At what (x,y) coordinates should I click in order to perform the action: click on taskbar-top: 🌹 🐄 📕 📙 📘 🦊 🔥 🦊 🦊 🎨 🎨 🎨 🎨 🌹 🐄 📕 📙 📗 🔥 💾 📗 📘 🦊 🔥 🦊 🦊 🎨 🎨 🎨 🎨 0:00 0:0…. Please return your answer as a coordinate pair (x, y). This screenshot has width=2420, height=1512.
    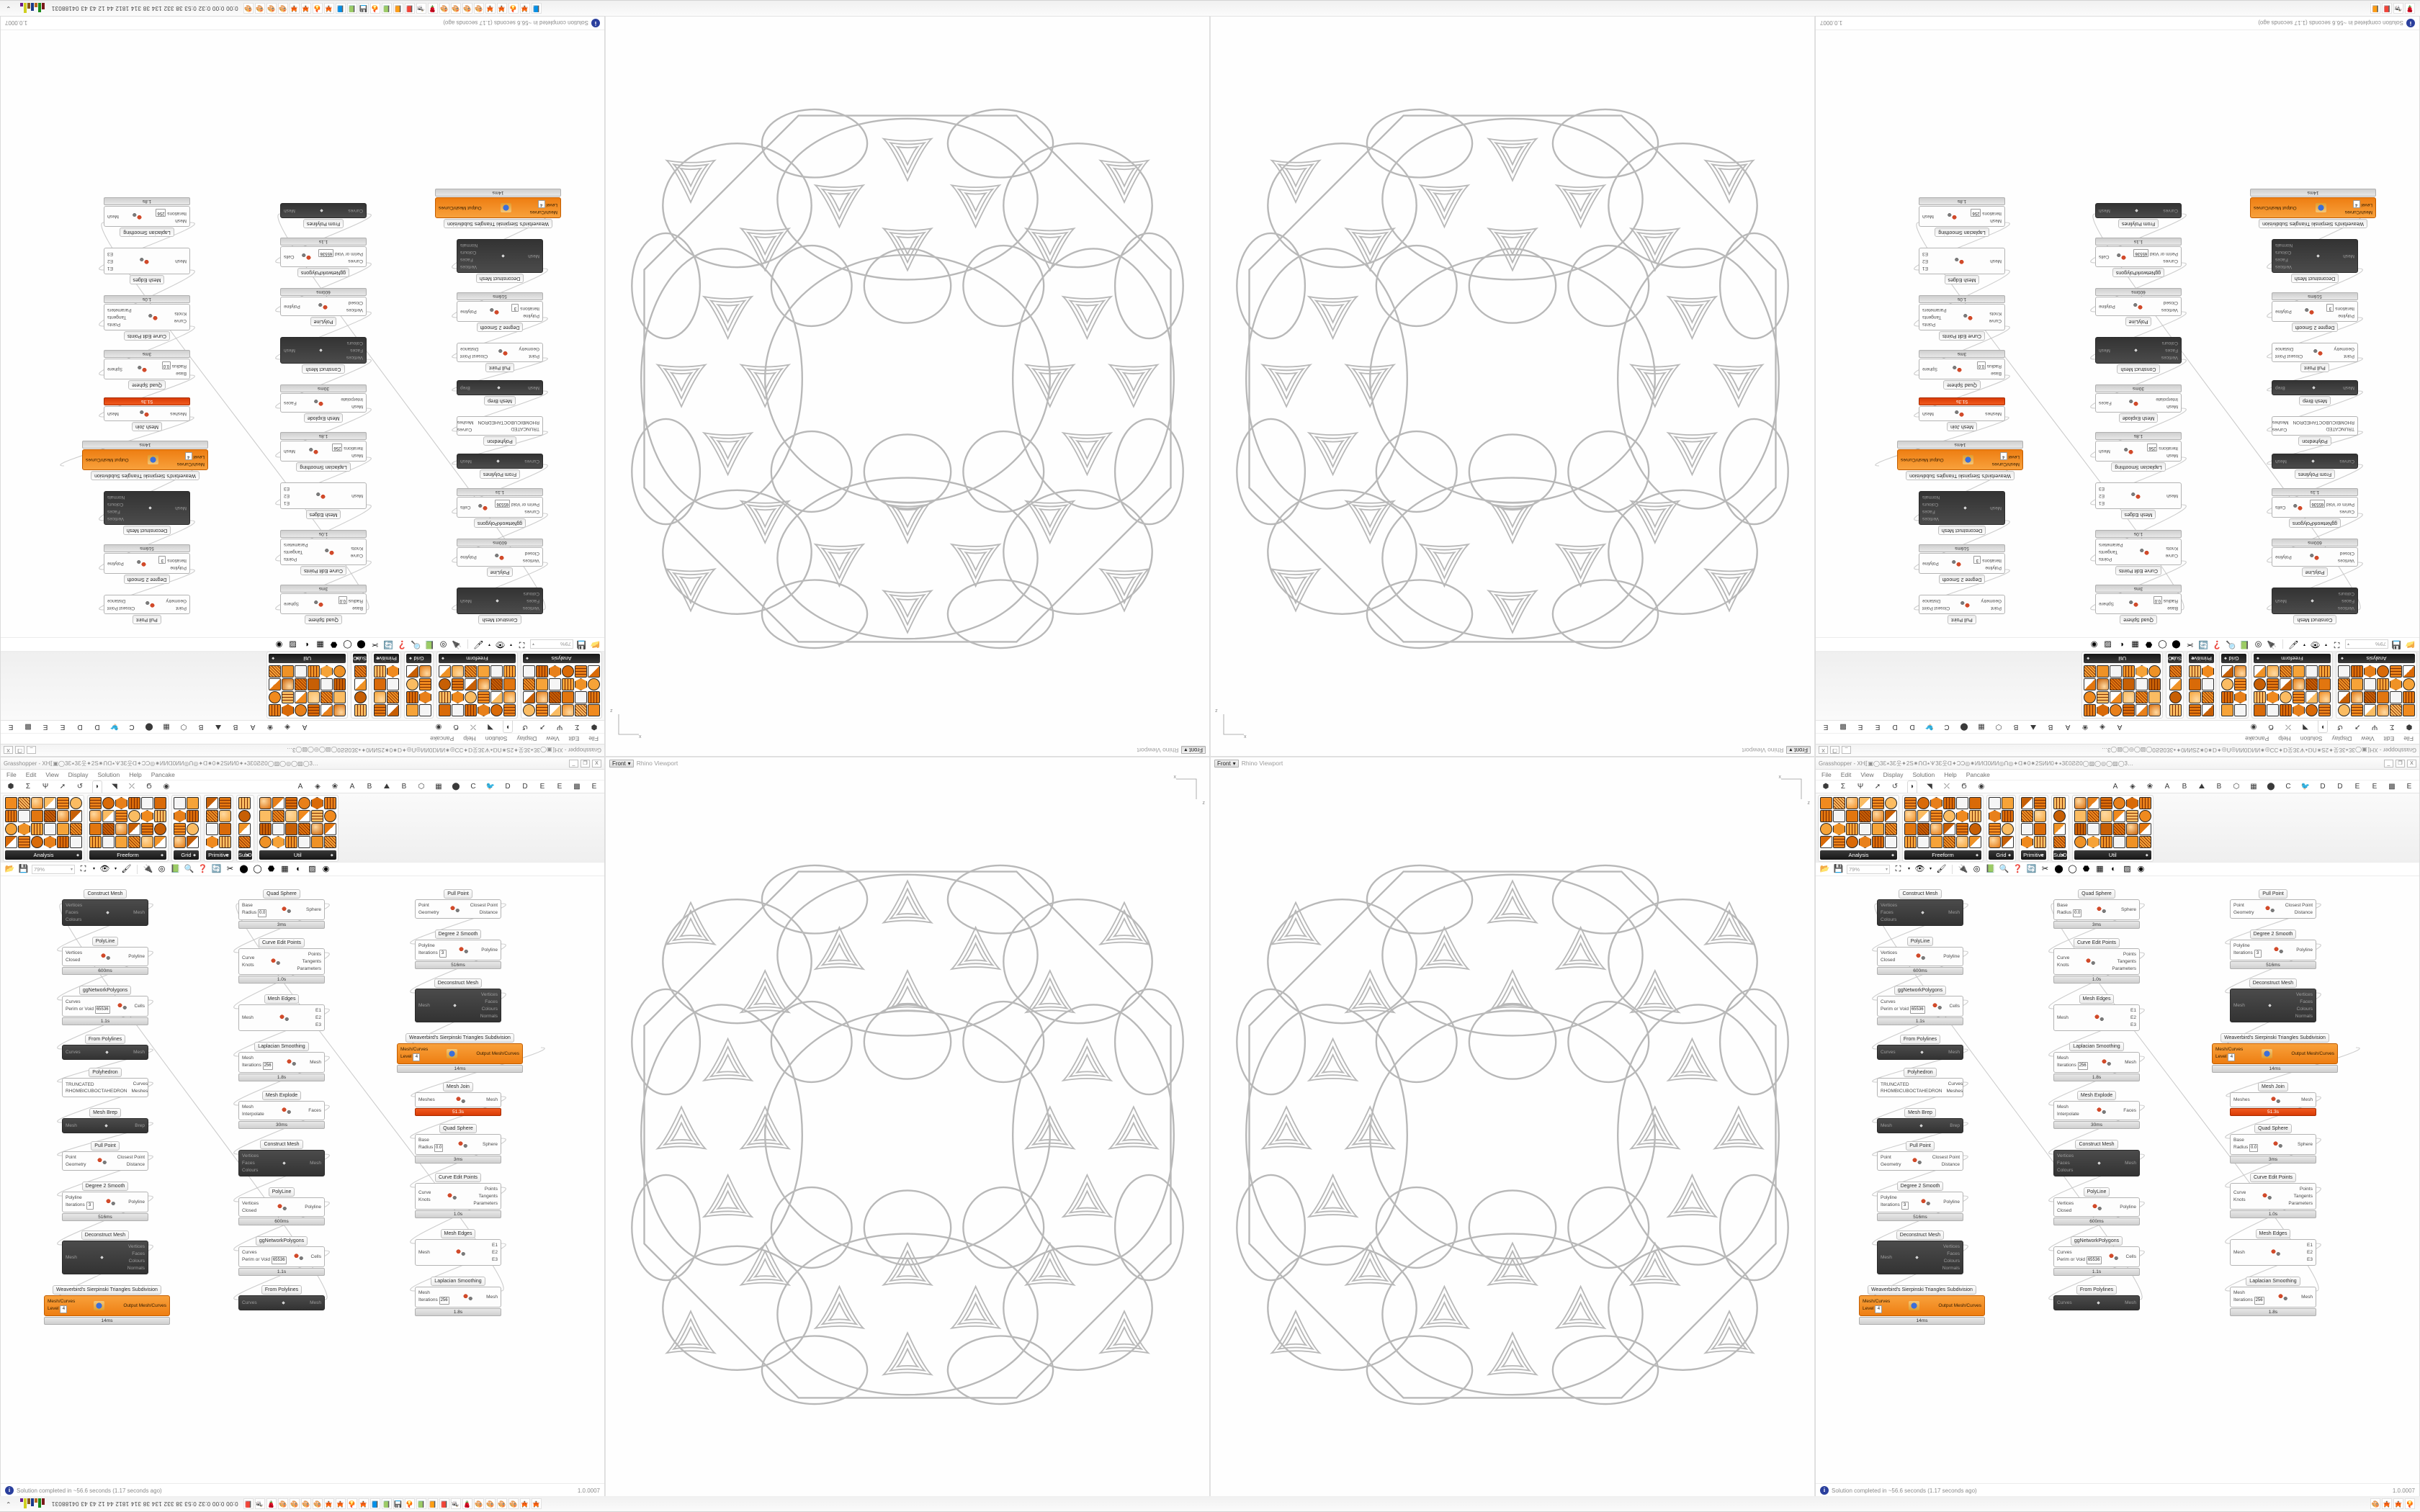
    Looking at the image, I should click on (1210, 8).